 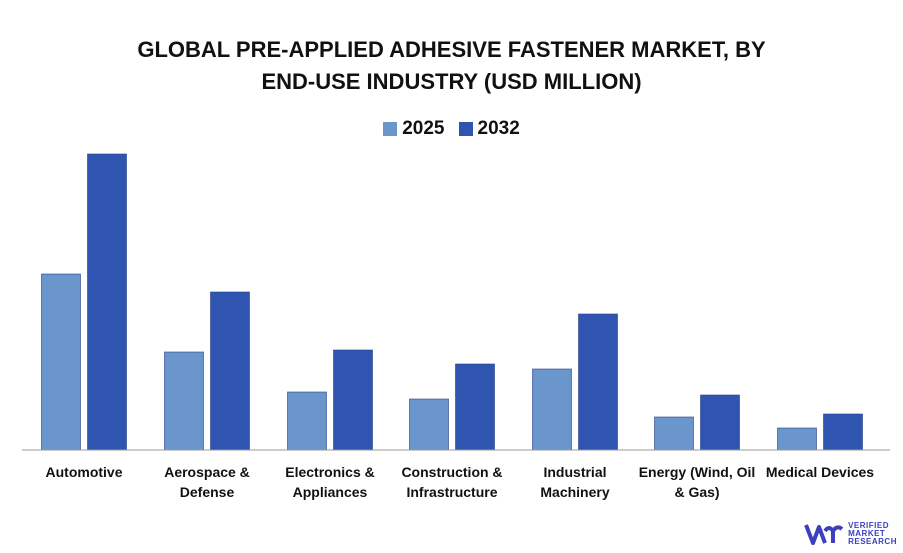 What do you see at coordinates (696, 492) in the screenshot?
I see `x-tick-label: & Gas)` at bounding box center [696, 492].